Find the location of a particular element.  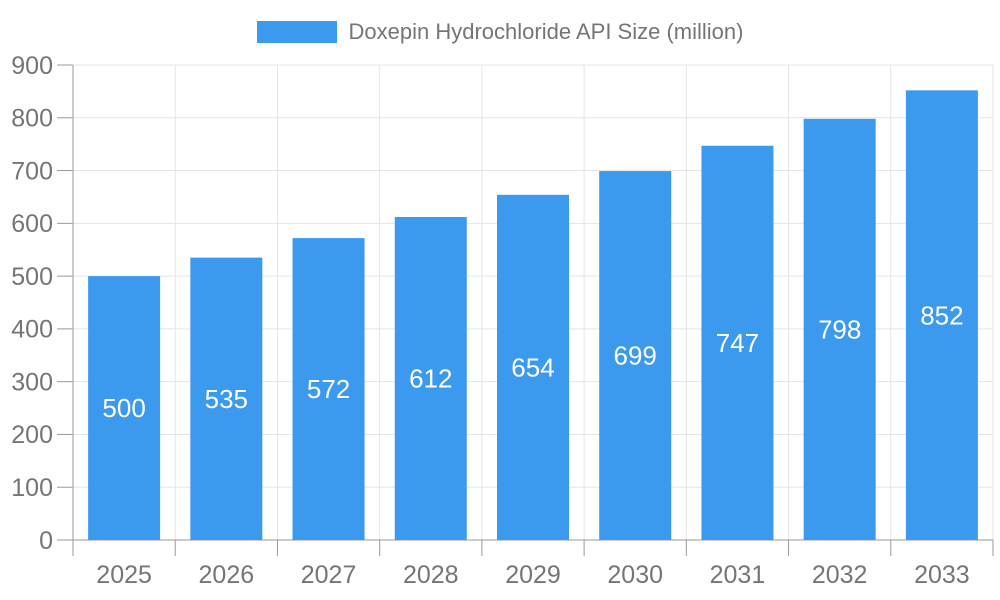

legend-swatch is located at coordinates (296, 32).